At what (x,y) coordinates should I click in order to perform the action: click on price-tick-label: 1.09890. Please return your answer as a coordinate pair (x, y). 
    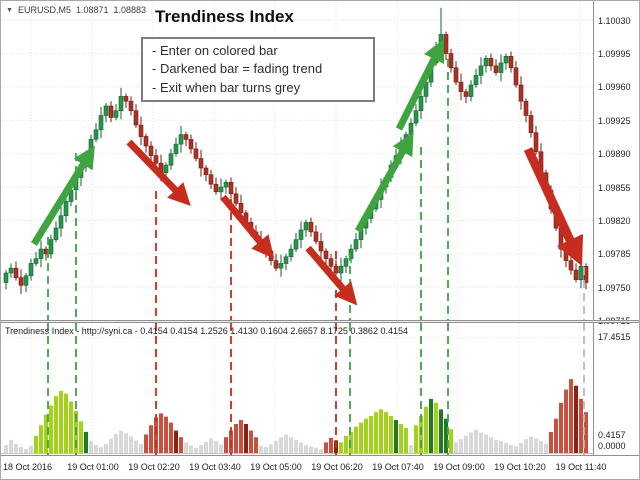
    Looking at the image, I should click on (614, 154).